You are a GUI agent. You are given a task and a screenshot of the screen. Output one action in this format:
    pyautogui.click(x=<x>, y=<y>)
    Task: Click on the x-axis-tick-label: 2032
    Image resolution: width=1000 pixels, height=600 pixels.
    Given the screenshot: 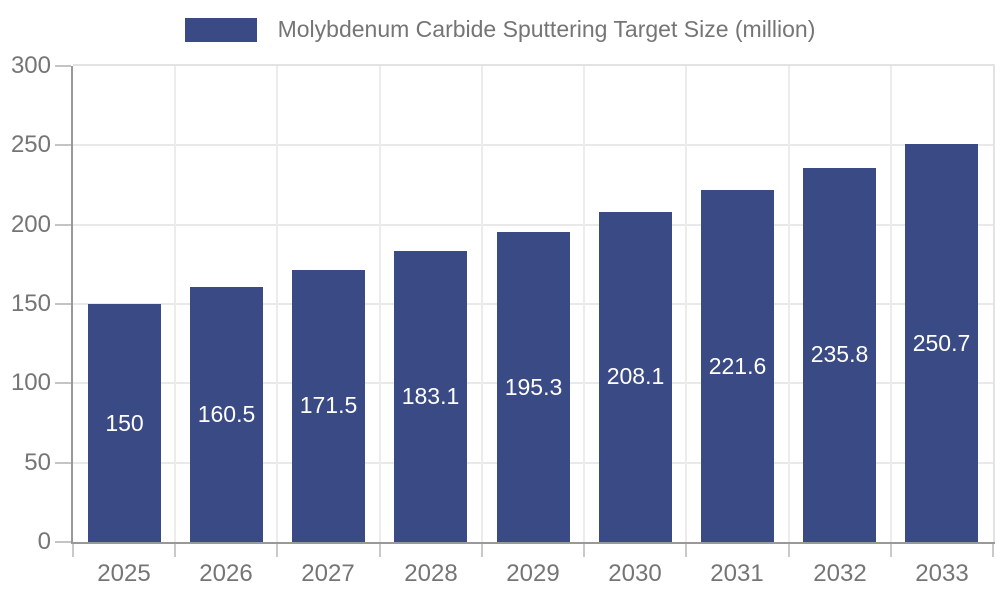 What is the action you would take?
    pyautogui.click(x=840, y=573)
    